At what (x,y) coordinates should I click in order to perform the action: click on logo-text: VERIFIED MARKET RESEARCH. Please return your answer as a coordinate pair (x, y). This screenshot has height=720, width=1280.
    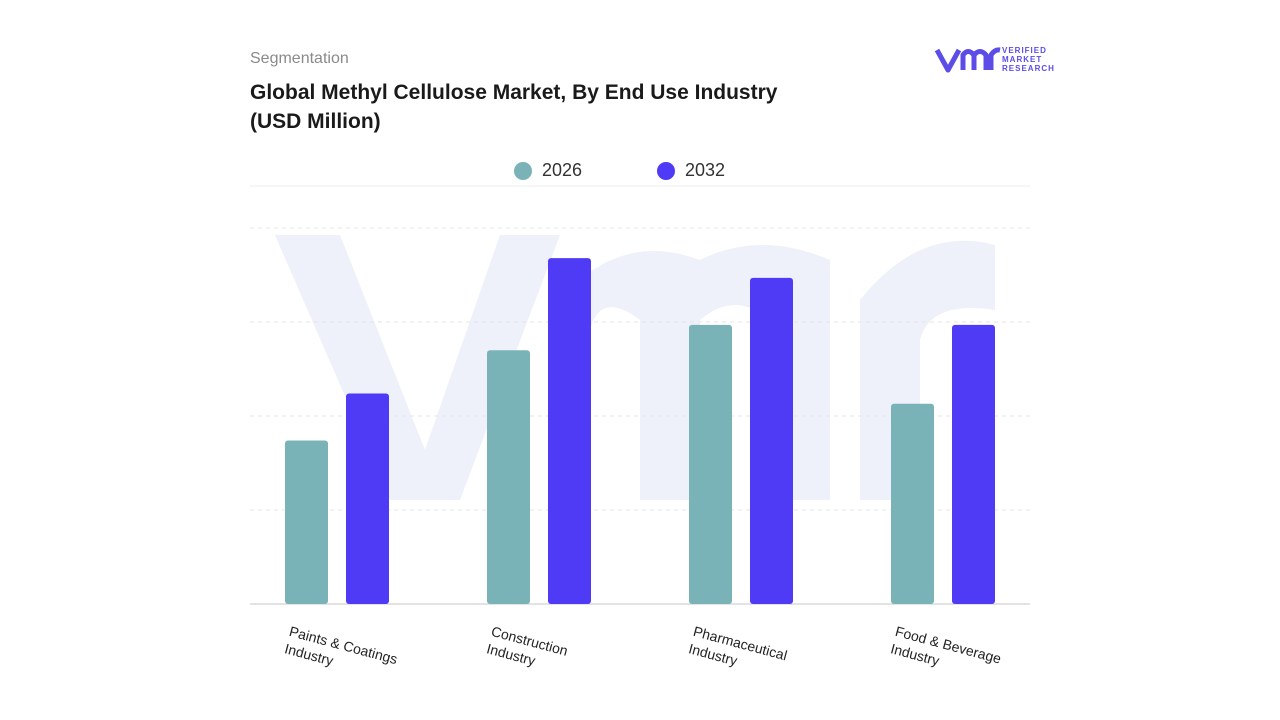
    Looking at the image, I should click on (1028, 59).